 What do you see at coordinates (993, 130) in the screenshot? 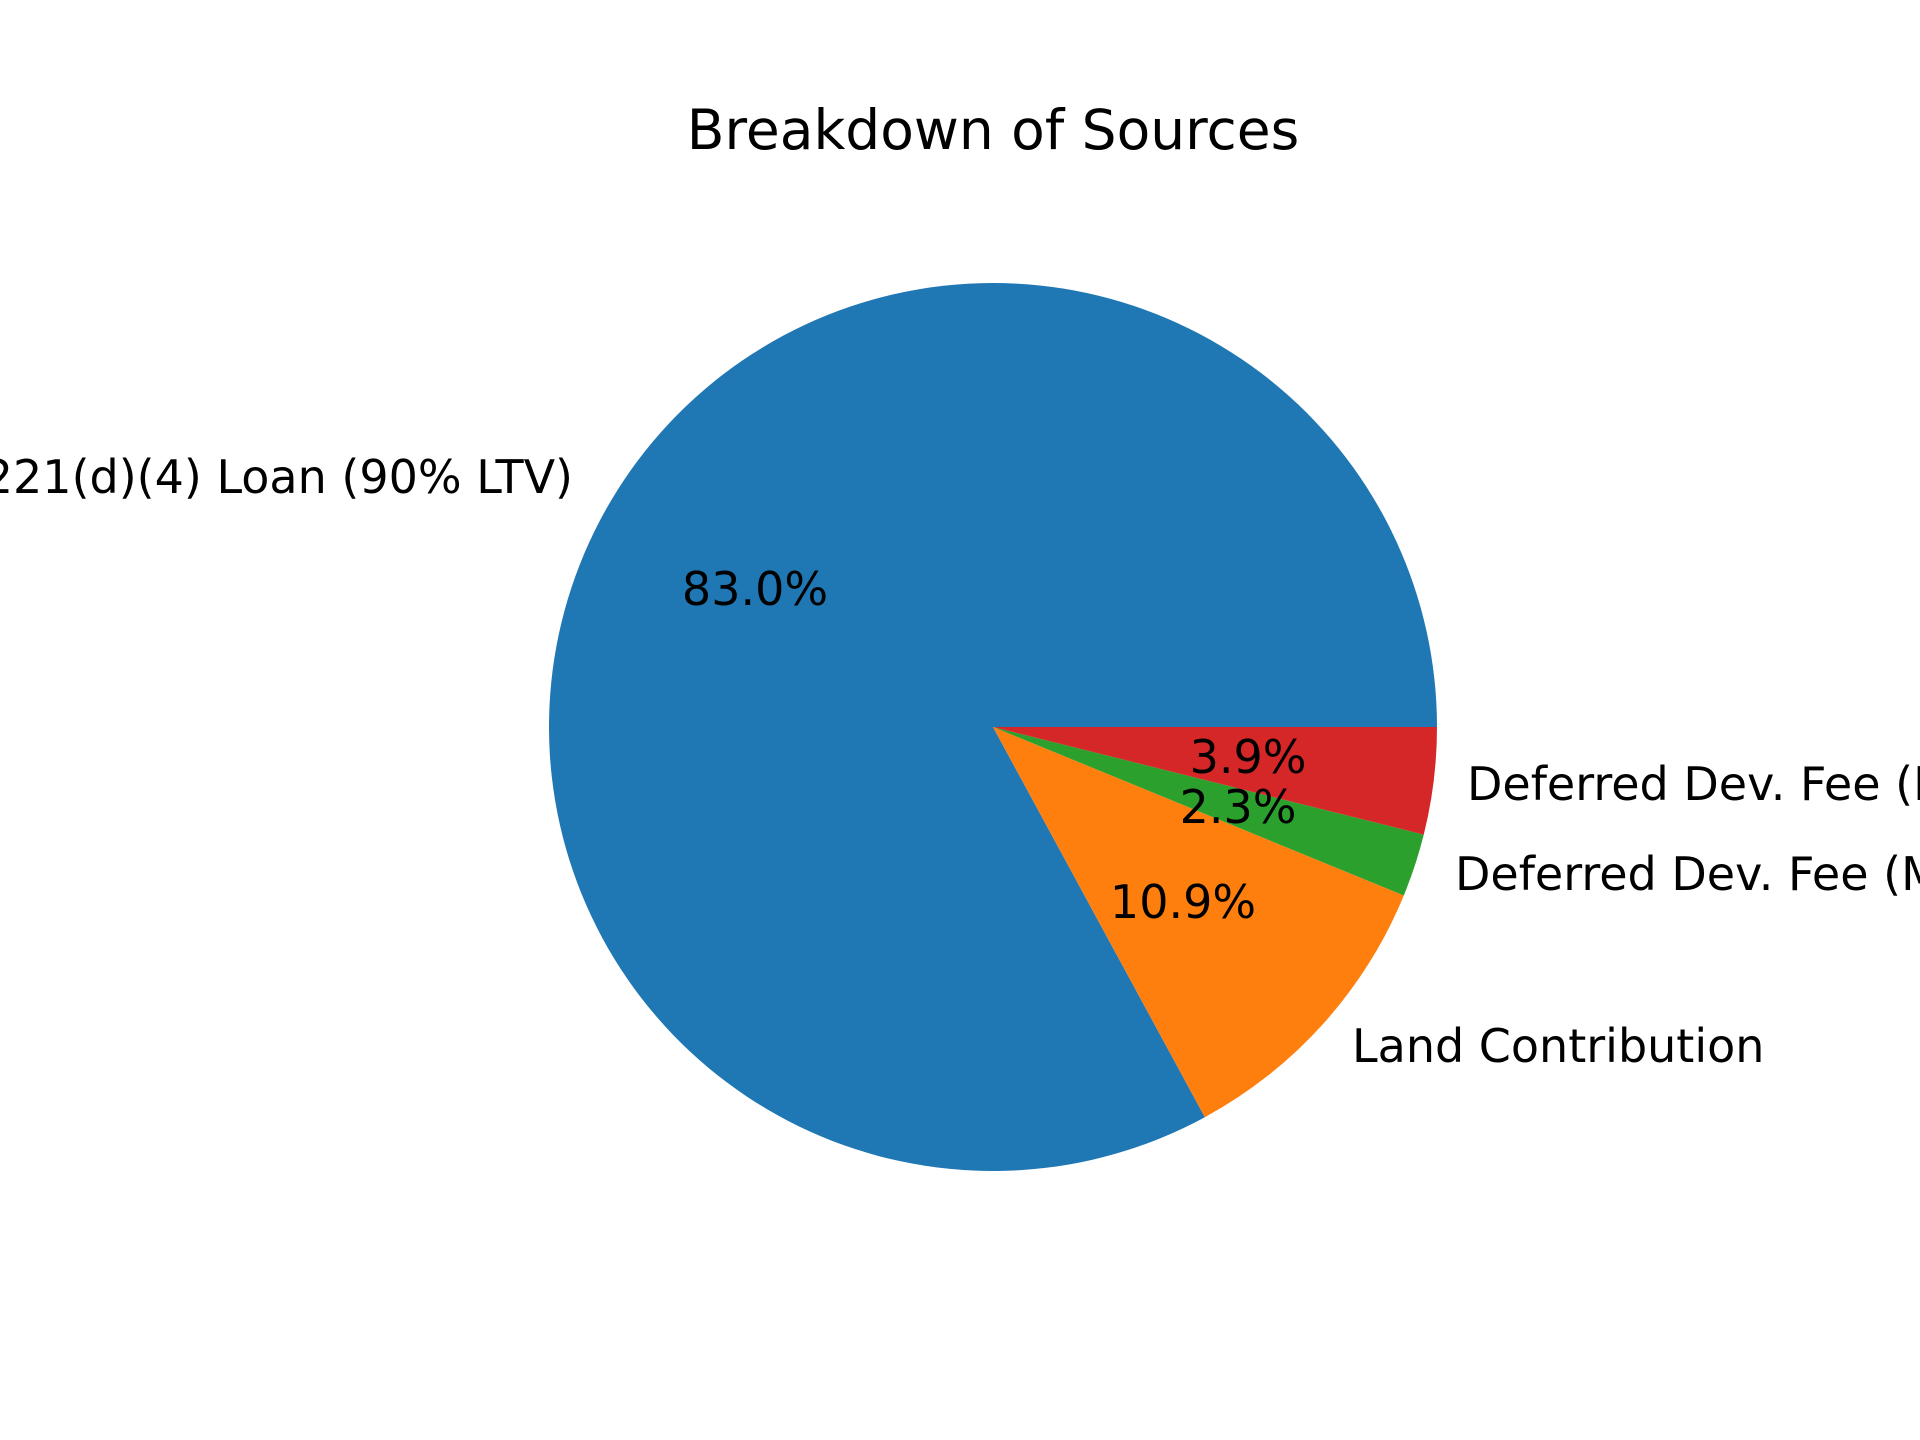
I see `chart-title: Breakdown of Sources` at bounding box center [993, 130].